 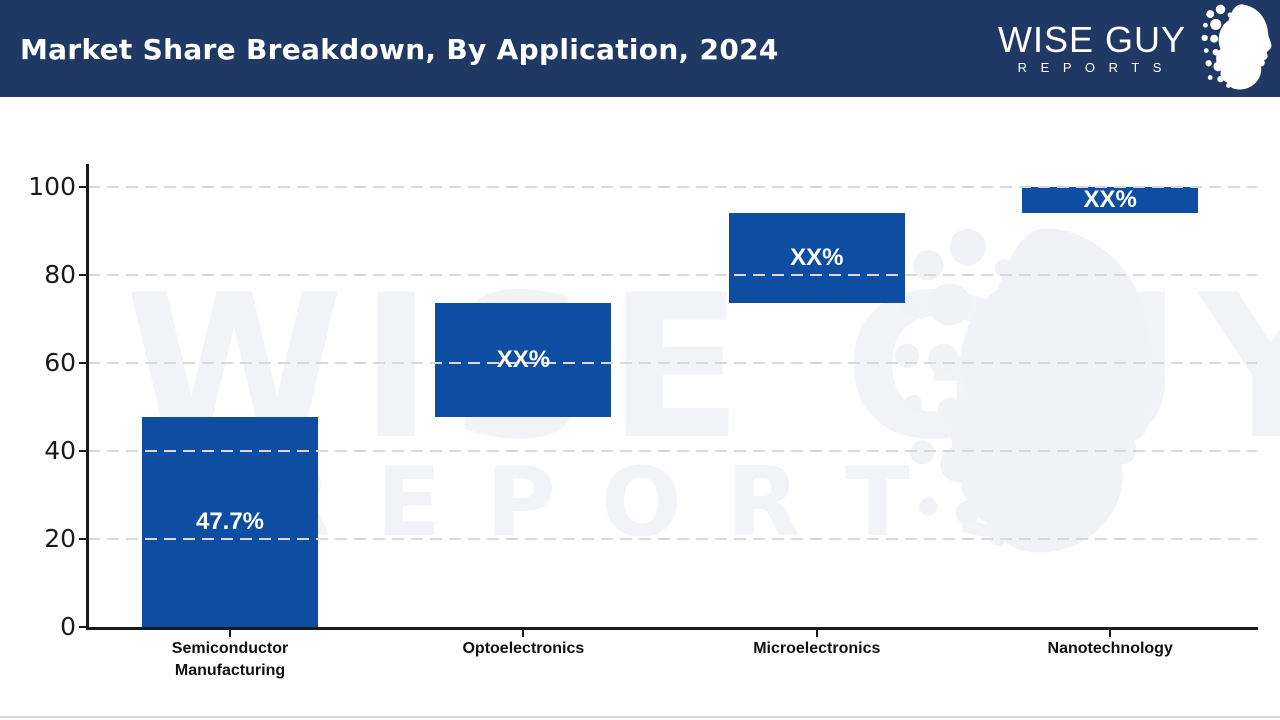 I want to click on x-axis-line, so click(x=672, y=628).